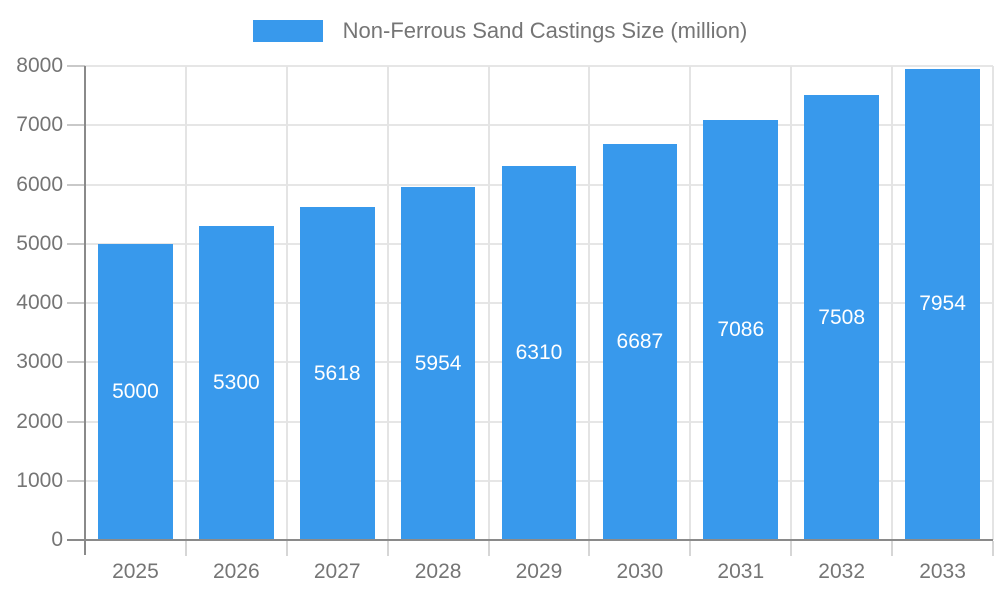 This screenshot has width=1000, height=600. Describe the element at coordinates (39, 480) in the screenshot. I see `y-axis-tick-label: 1000` at that location.